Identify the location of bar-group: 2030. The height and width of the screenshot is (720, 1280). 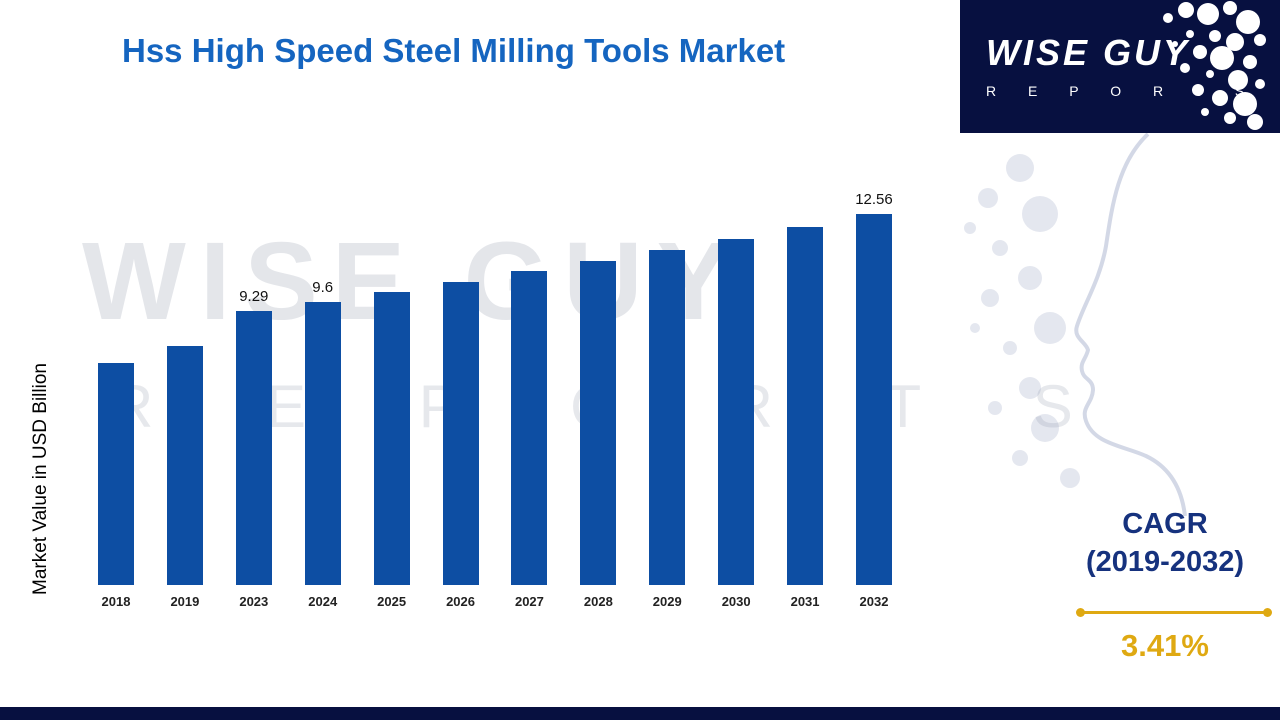
(736, 392).